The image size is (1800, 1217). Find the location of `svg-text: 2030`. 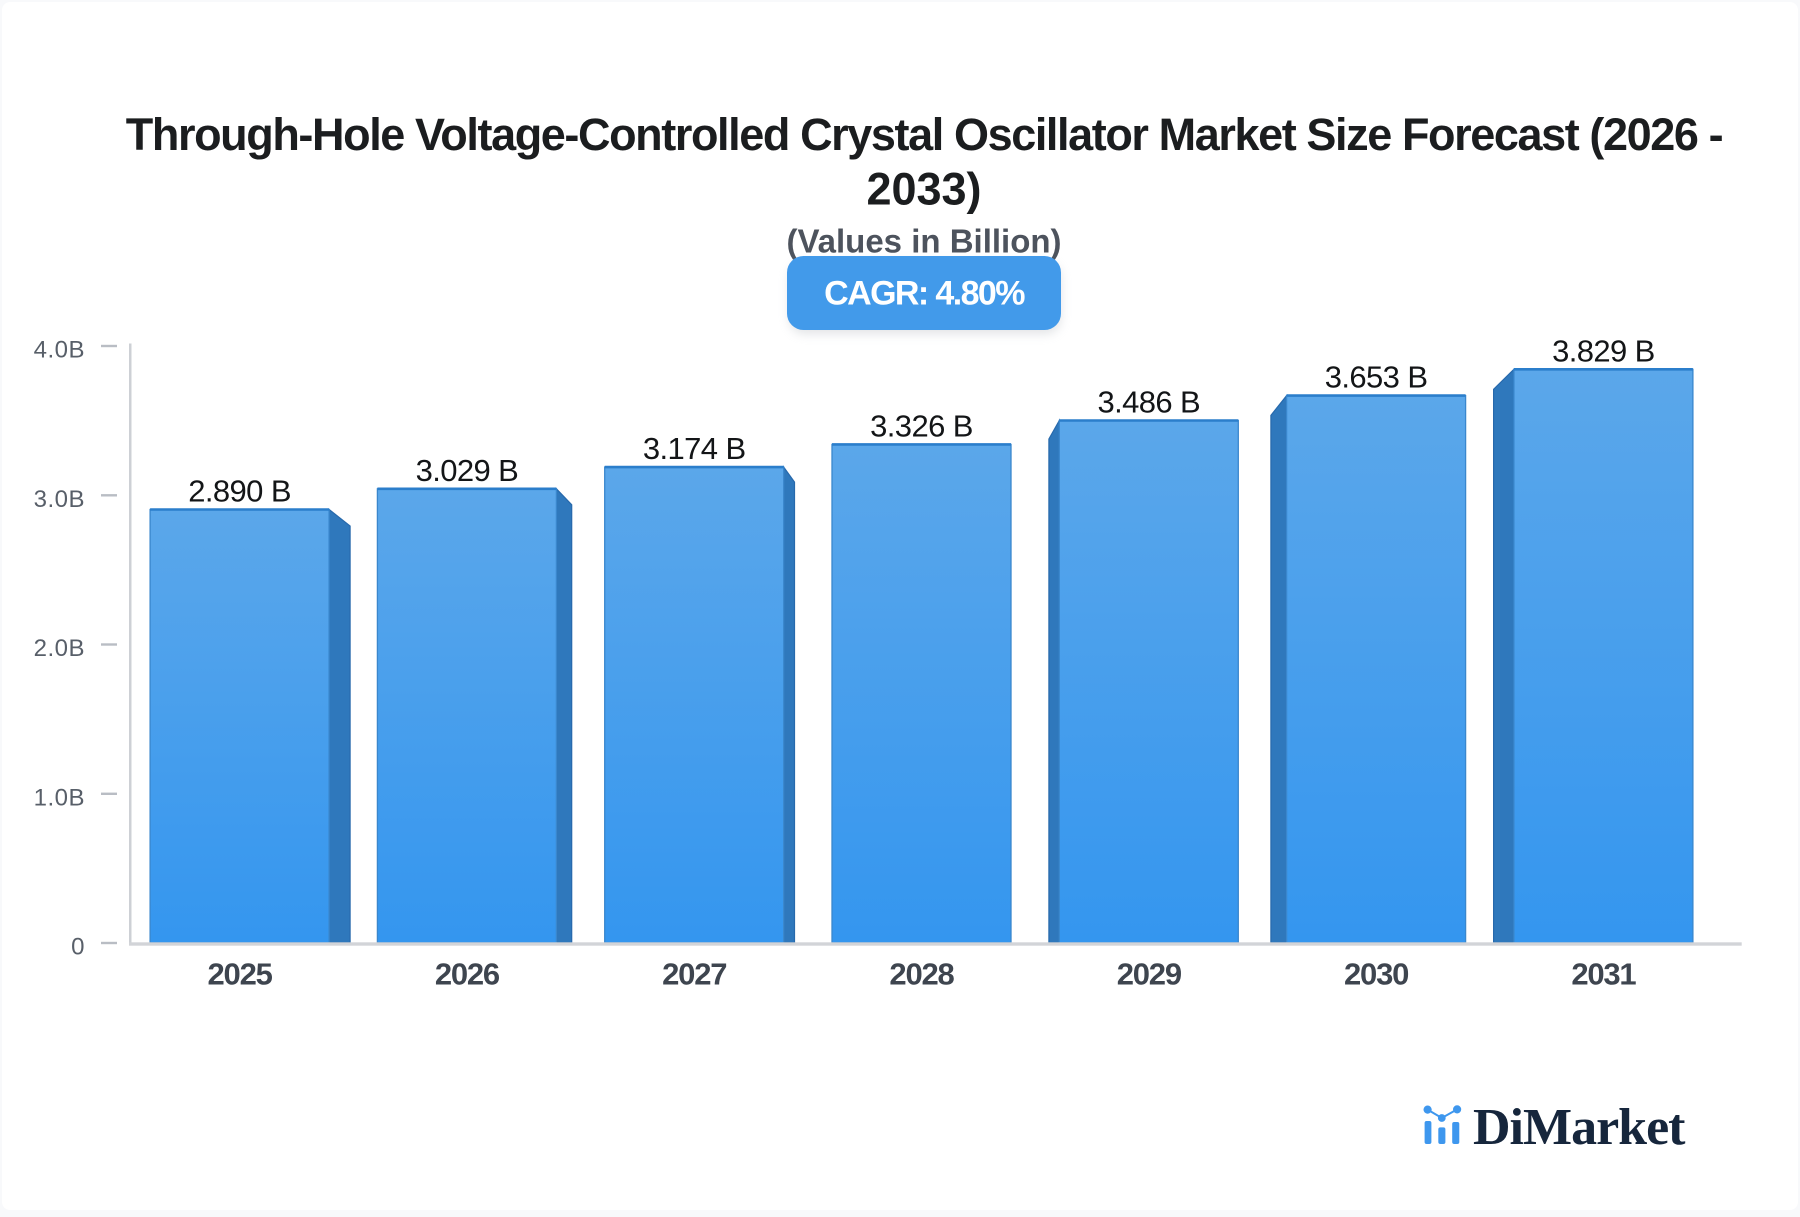

svg-text: 2030 is located at coordinates (1376, 974).